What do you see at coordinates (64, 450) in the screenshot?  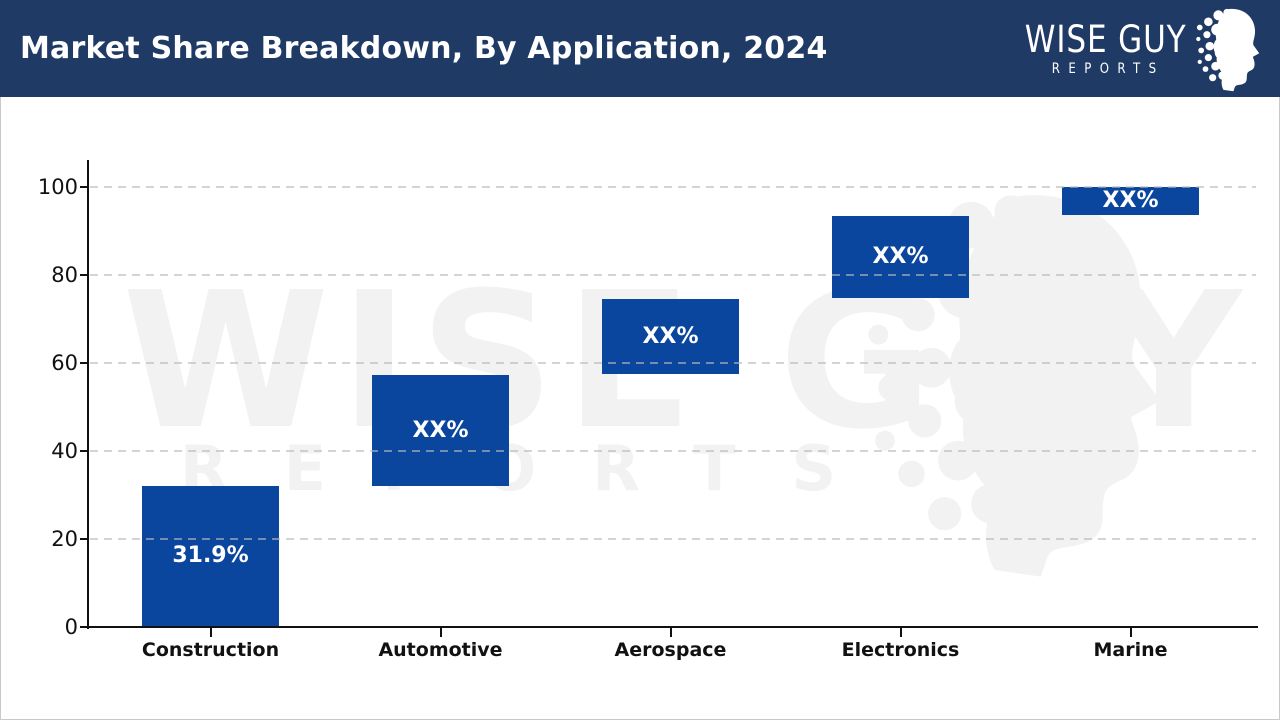 I see `y-tick-label: 40` at bounding box center [64, 450].